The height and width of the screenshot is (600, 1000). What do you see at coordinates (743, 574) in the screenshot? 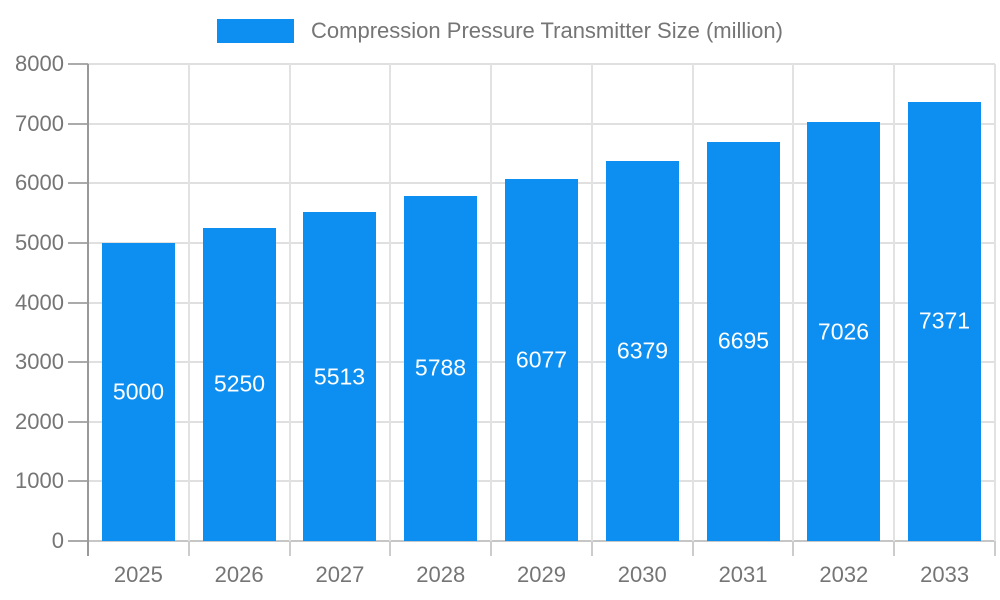
I see `x-axis-label: 2031` at bounding box center [743, 574].